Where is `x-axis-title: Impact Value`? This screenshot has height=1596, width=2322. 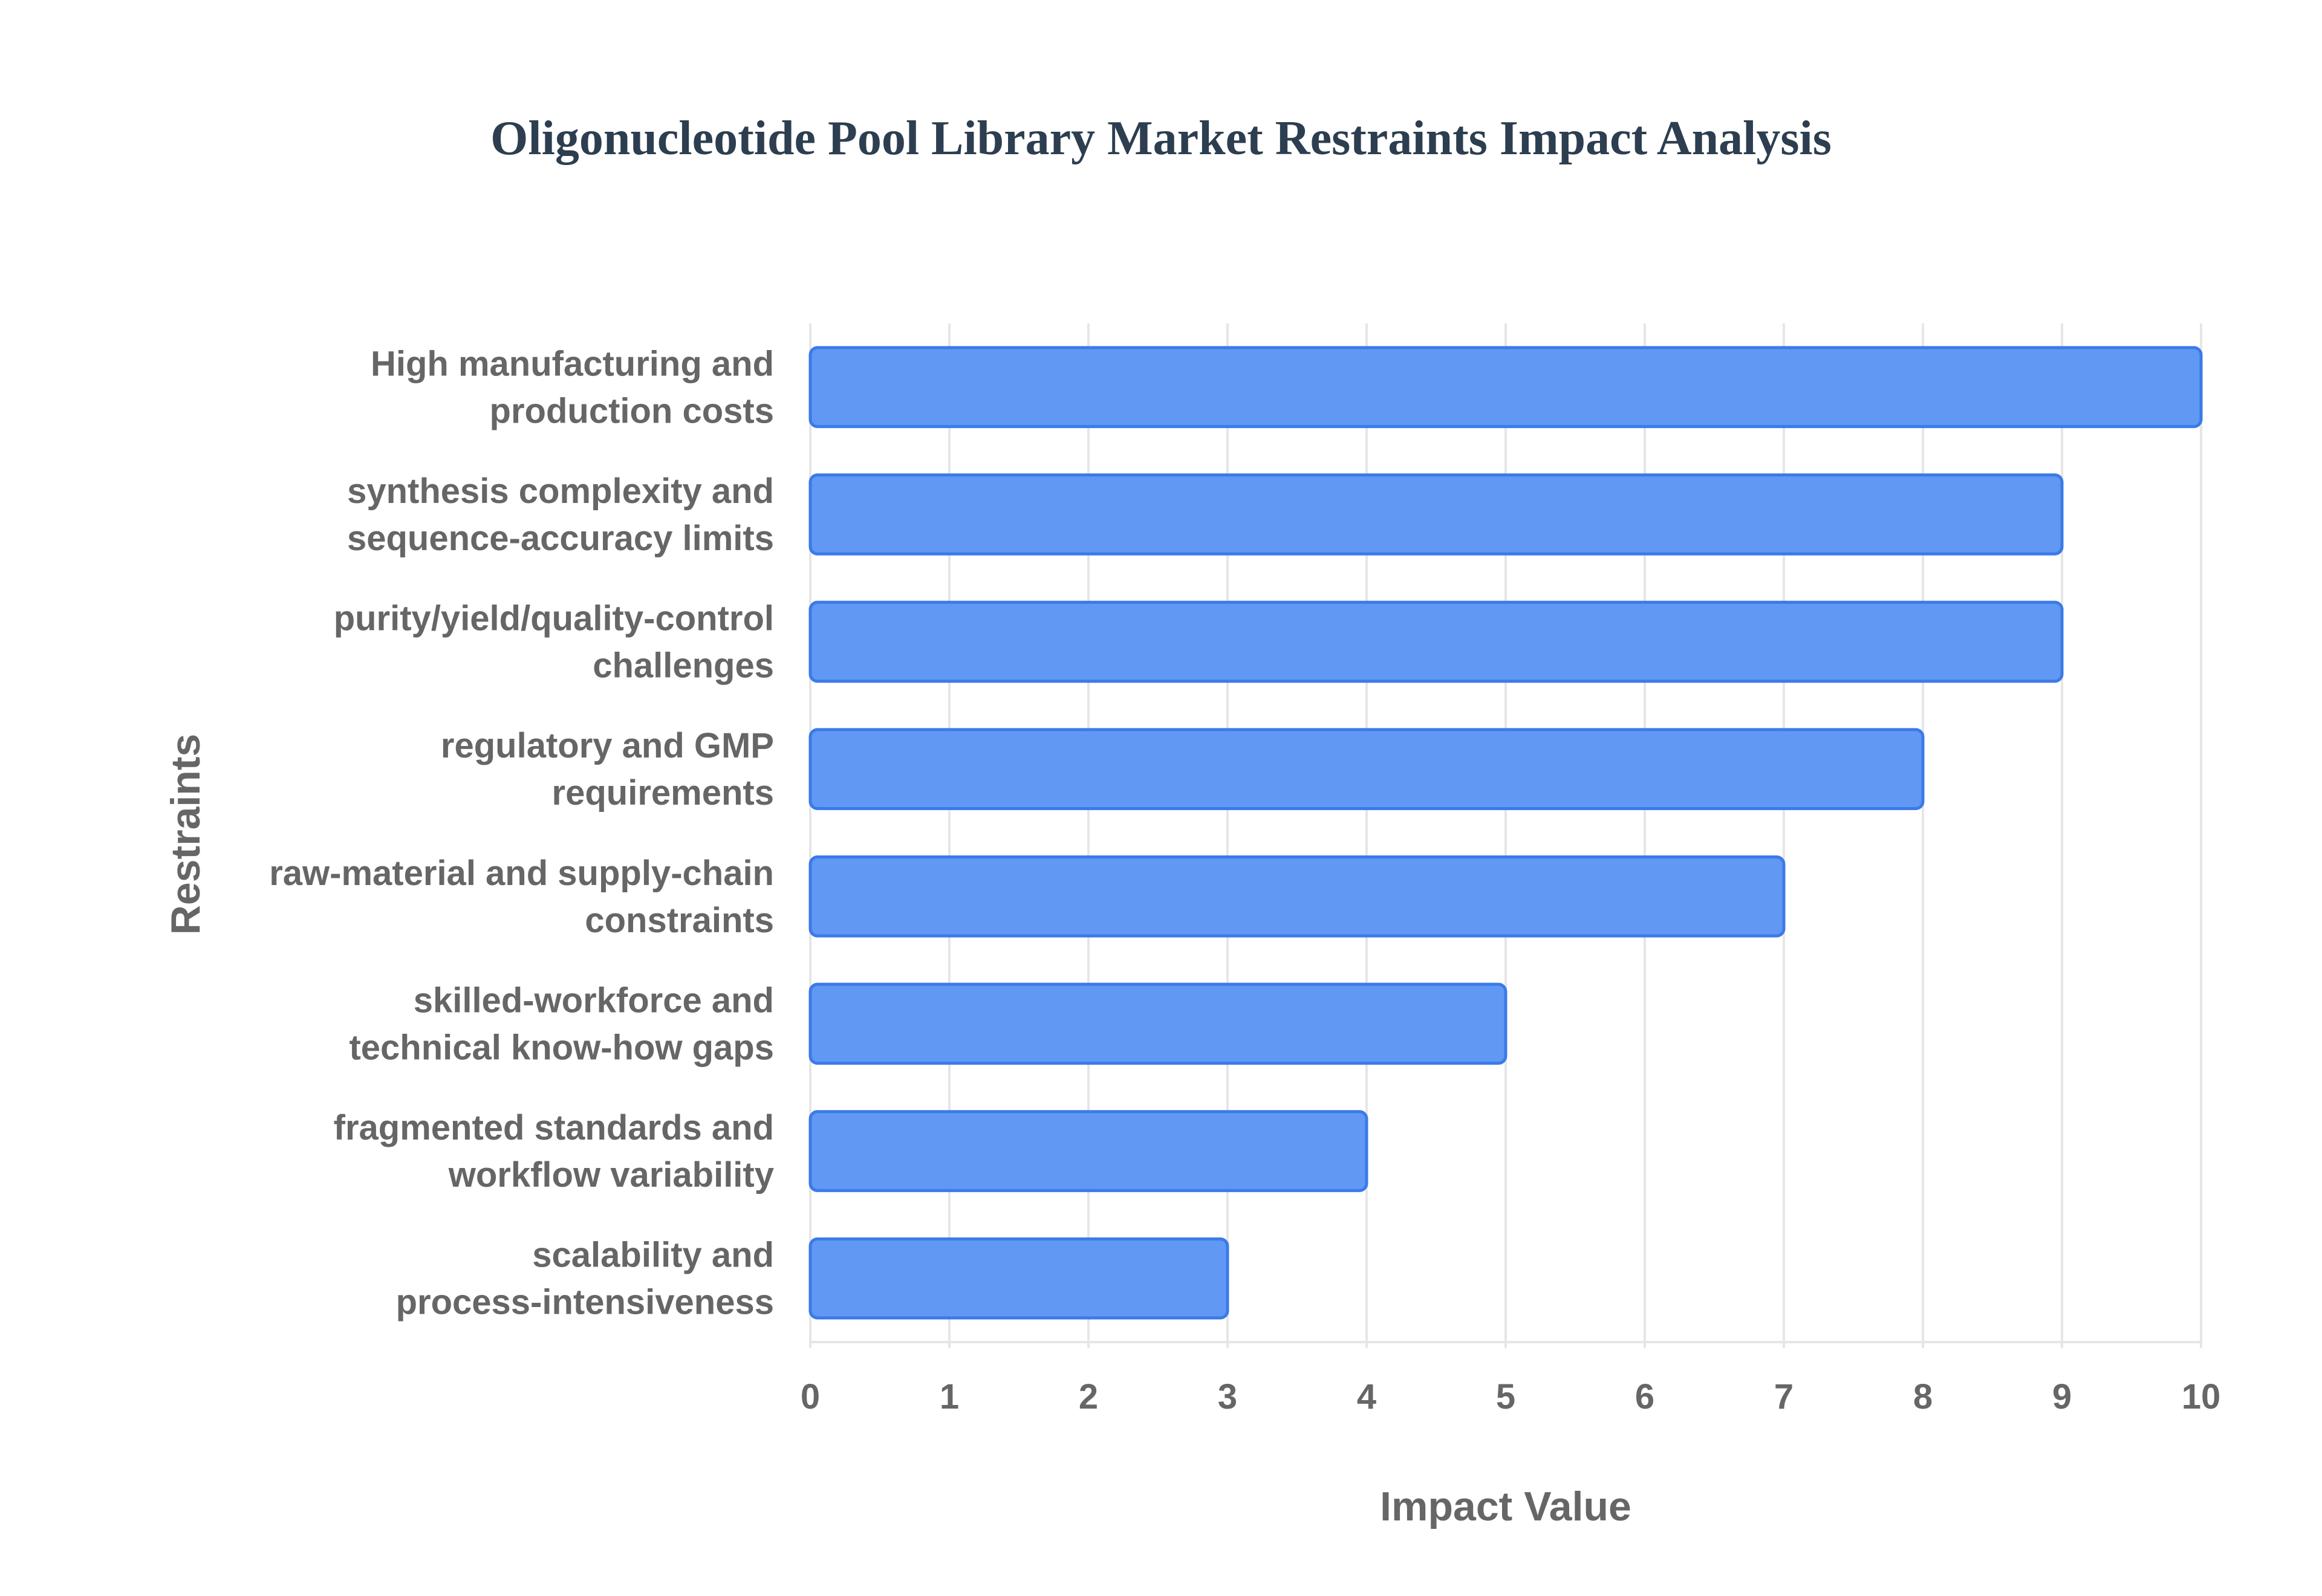 x-axis-title: Impact Value is located at coordinates (1506, 1506).